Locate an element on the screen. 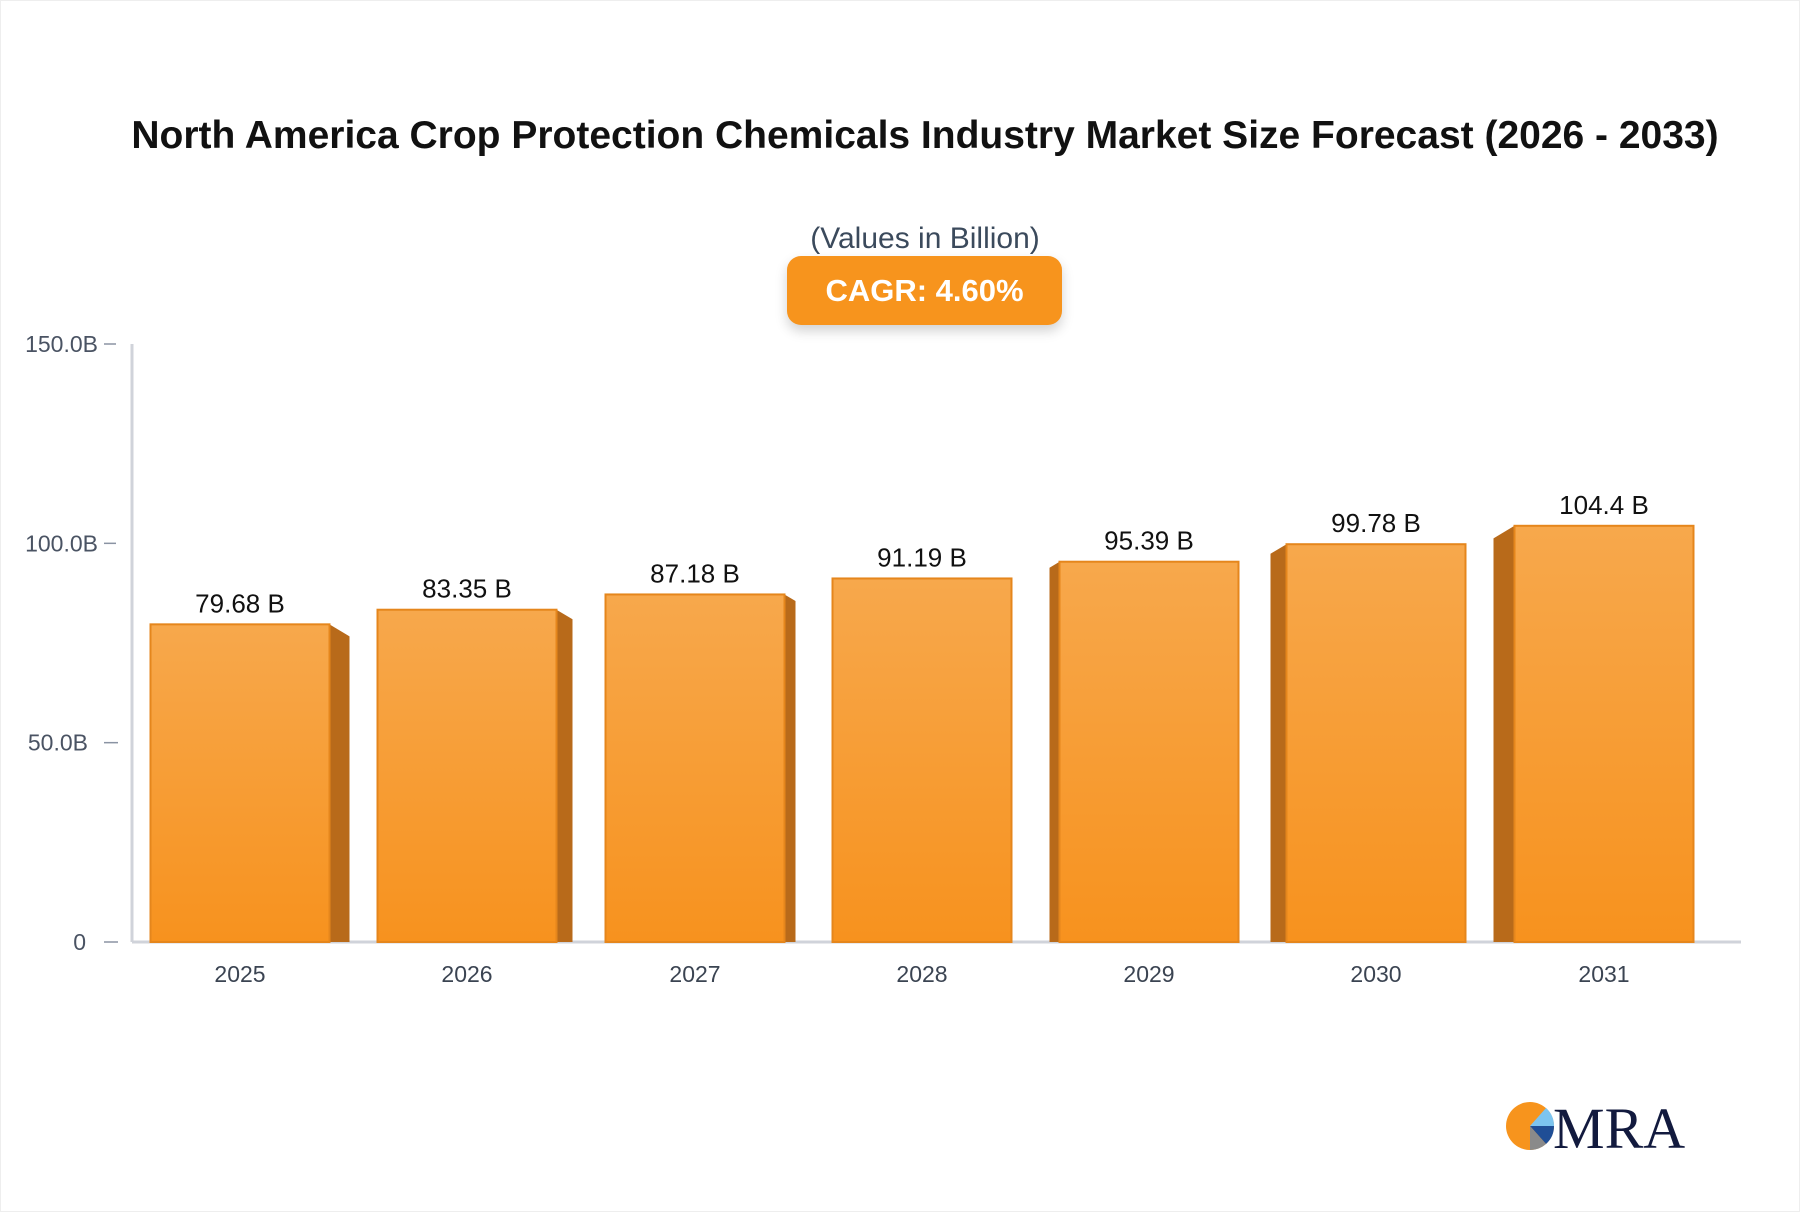 The image size is (1800, 1212). chart-subtitle: (Values in Billion) is located at coordinates (925, 238).